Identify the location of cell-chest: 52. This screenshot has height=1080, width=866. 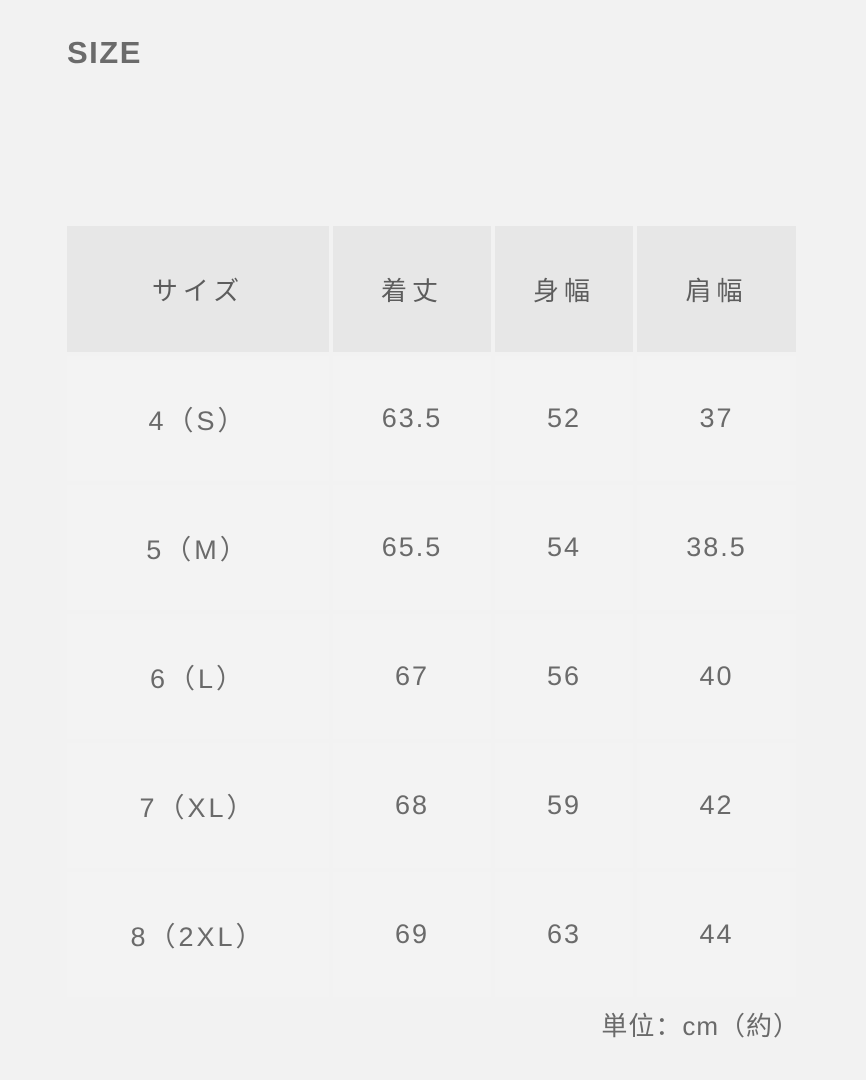
(564, 418).